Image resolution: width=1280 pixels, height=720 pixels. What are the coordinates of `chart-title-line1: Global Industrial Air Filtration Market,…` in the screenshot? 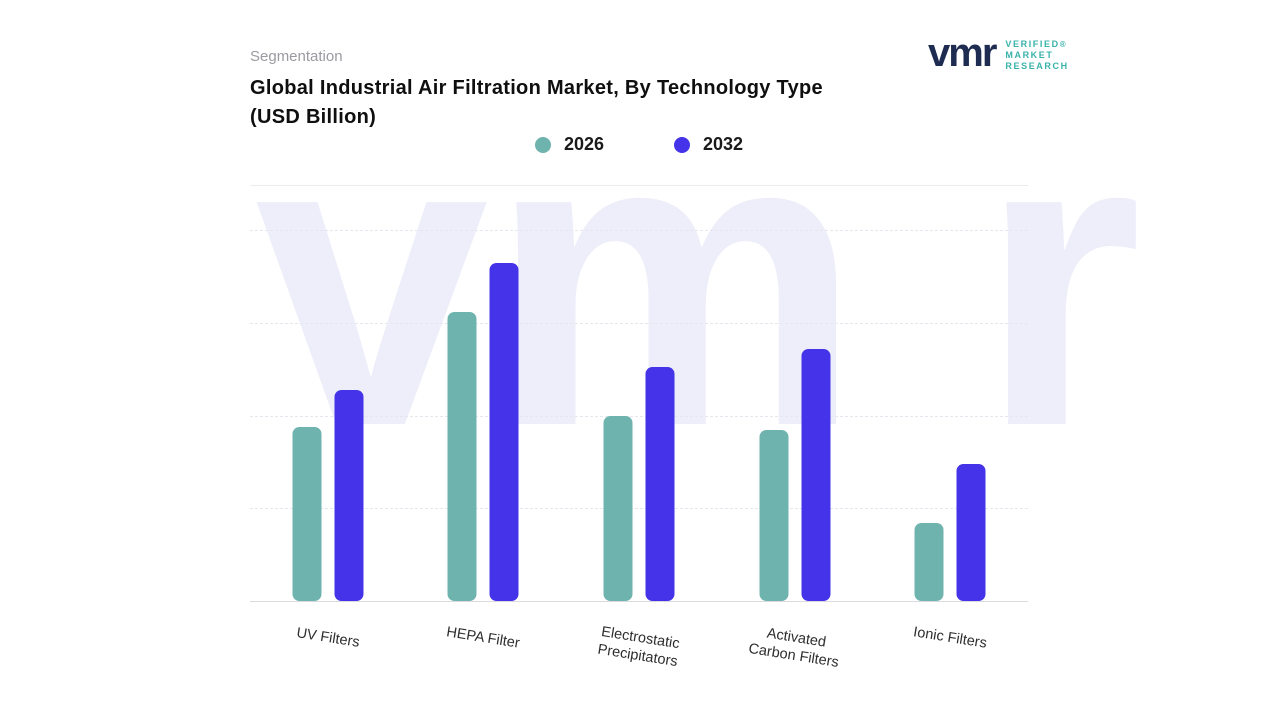 It's located at (536, 88).